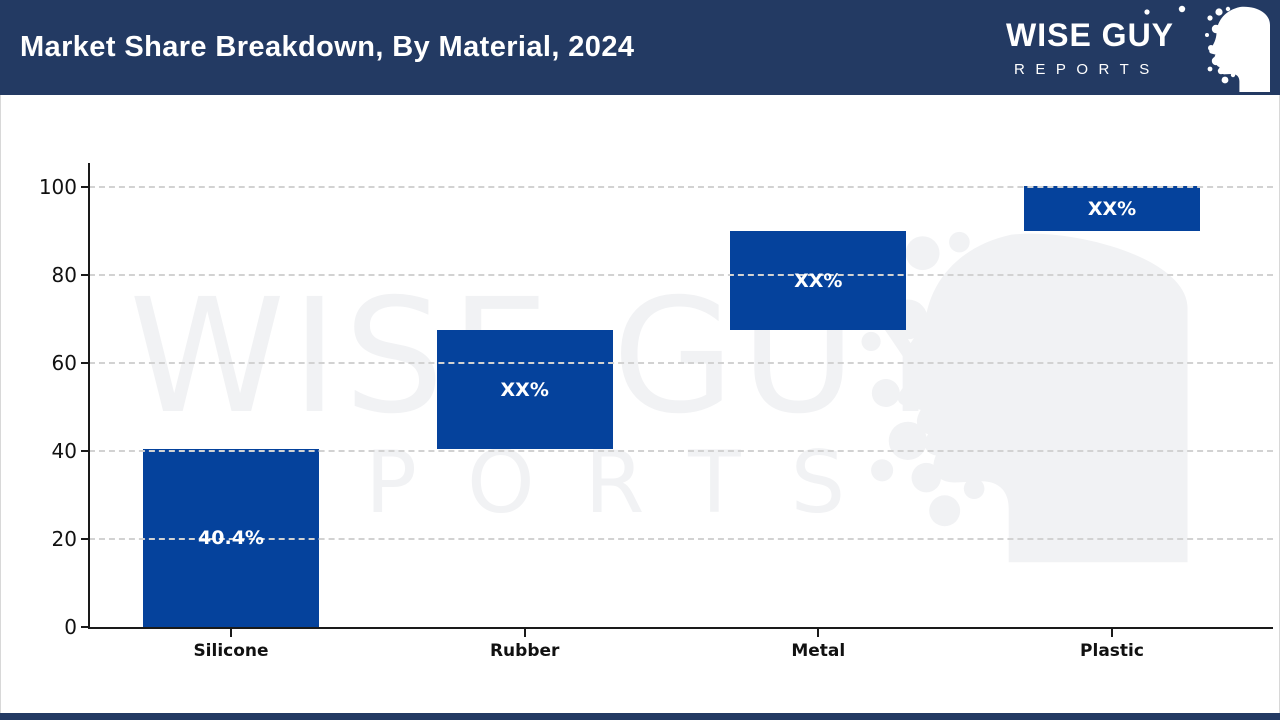 This screenshot has height=720, width=1280. Describe the element at coordinates (640, 716) in the screenshot. I see `bottom-accent-bar` at that location.